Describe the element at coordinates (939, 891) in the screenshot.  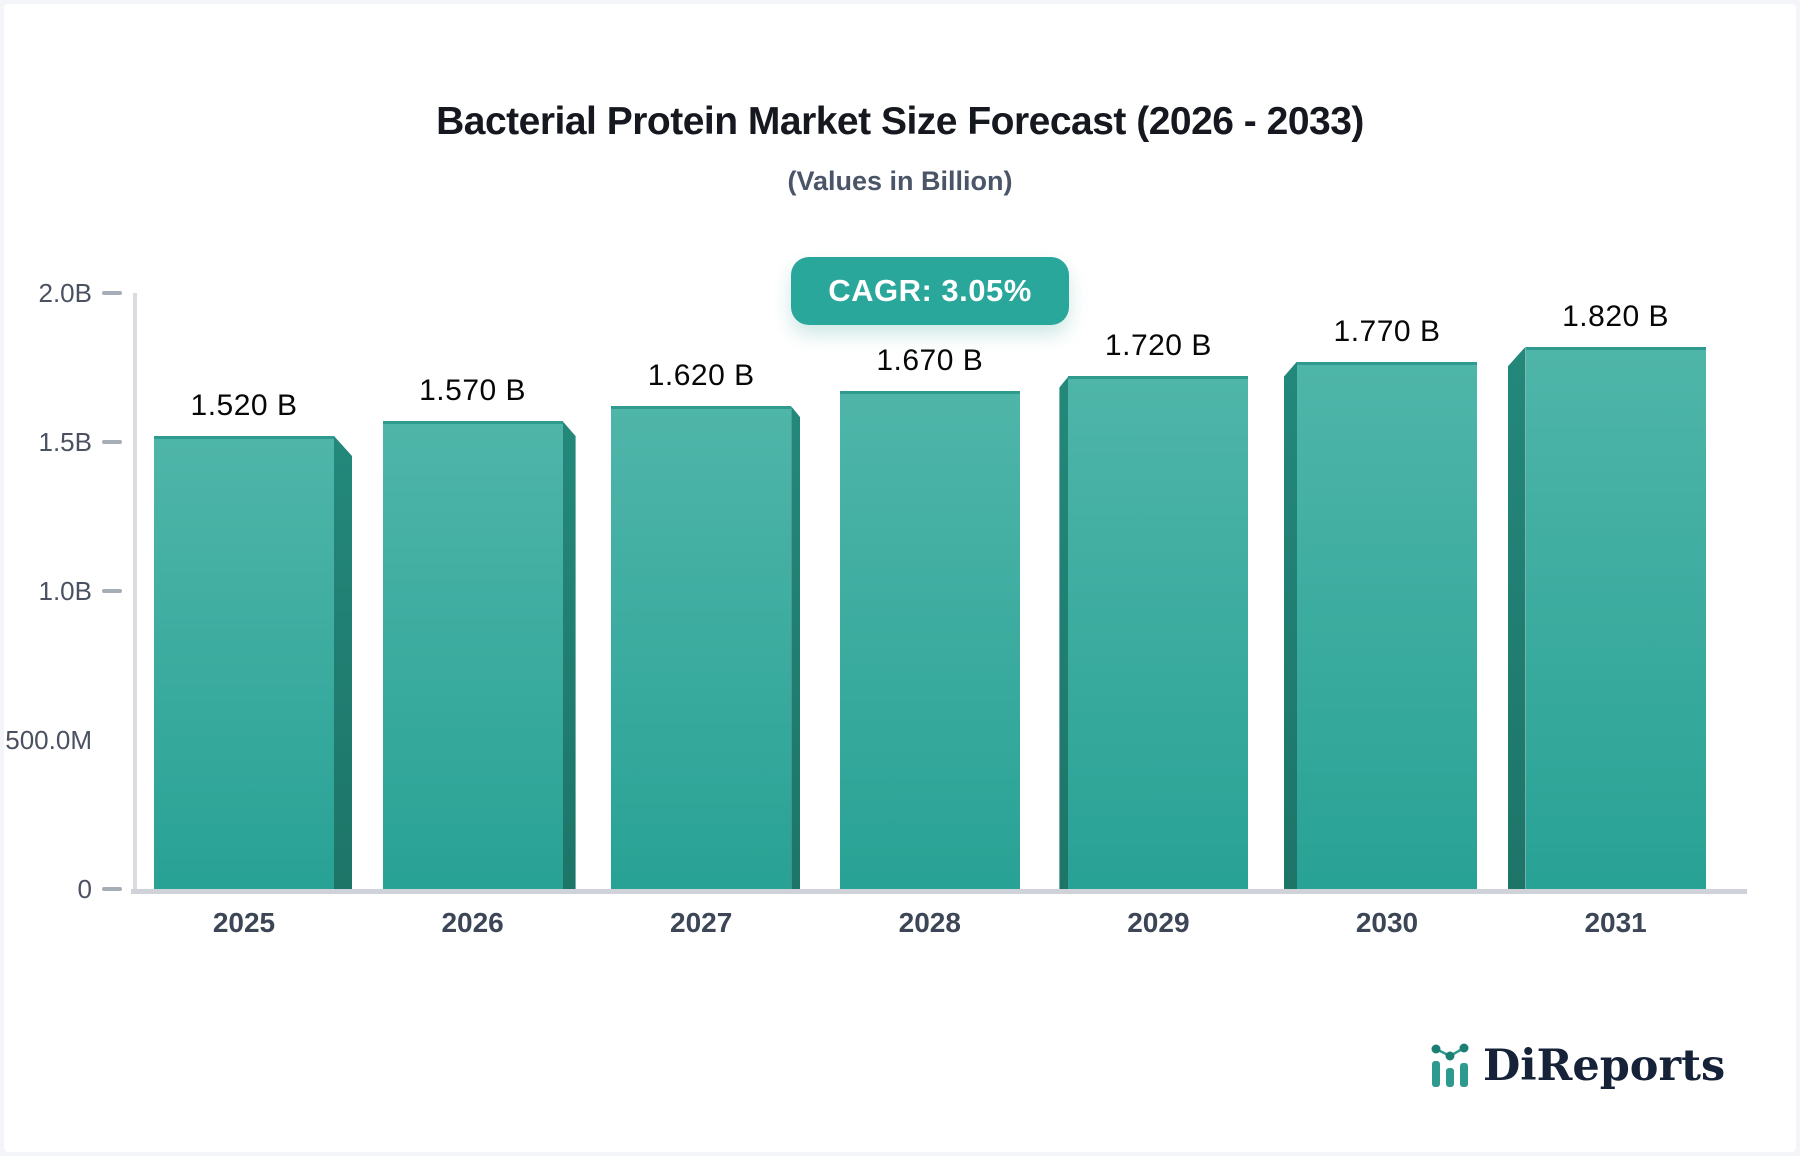
I see `x-axis-line` at that location.